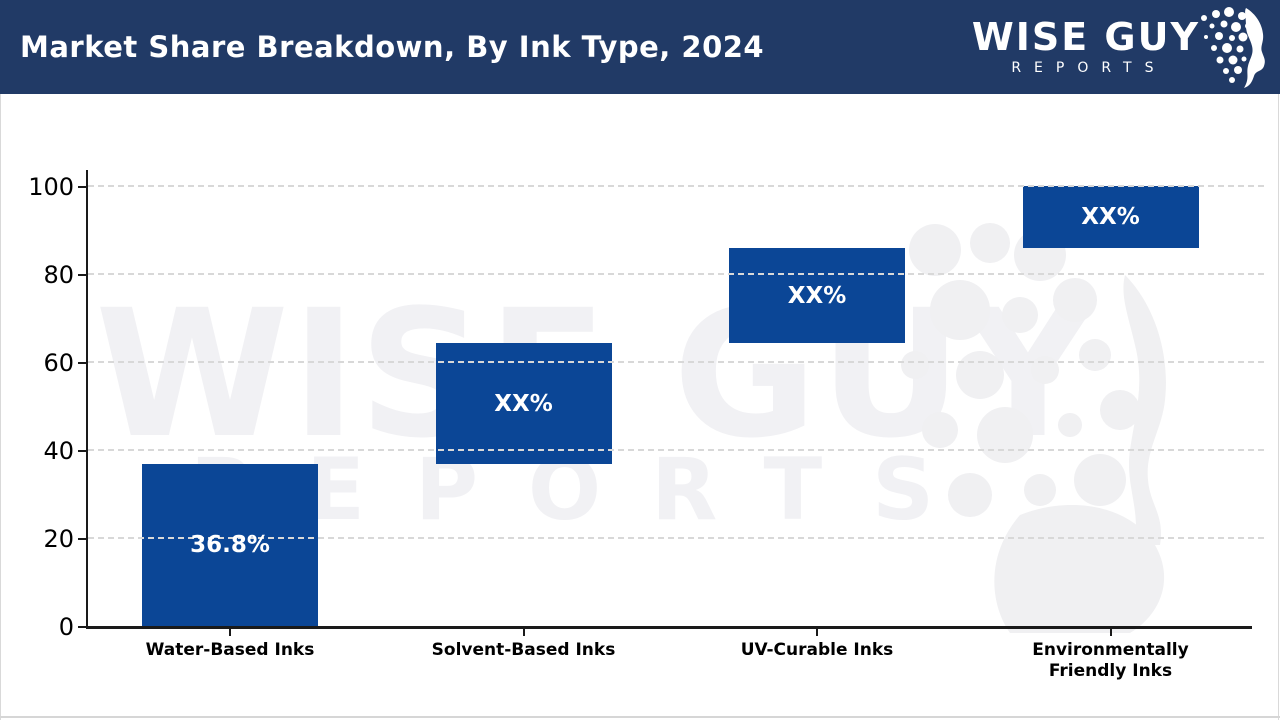 The image size is (1280, 720). Describe the element at coordinates (669, 627) in the screenshot. I see `x-axis-line` at that location.